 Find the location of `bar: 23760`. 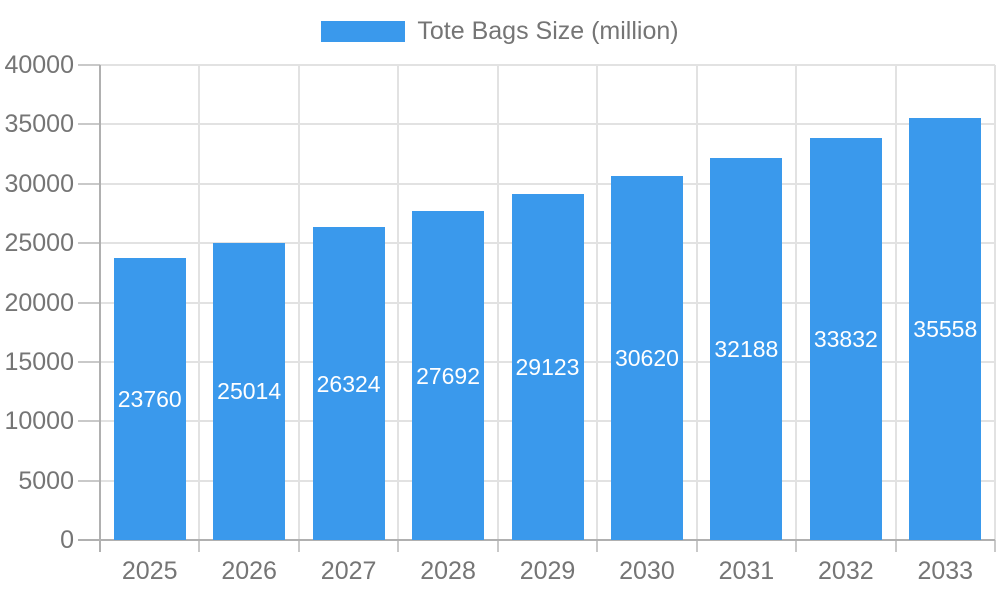

bar: 23760 is located at coordinates (149, 398).